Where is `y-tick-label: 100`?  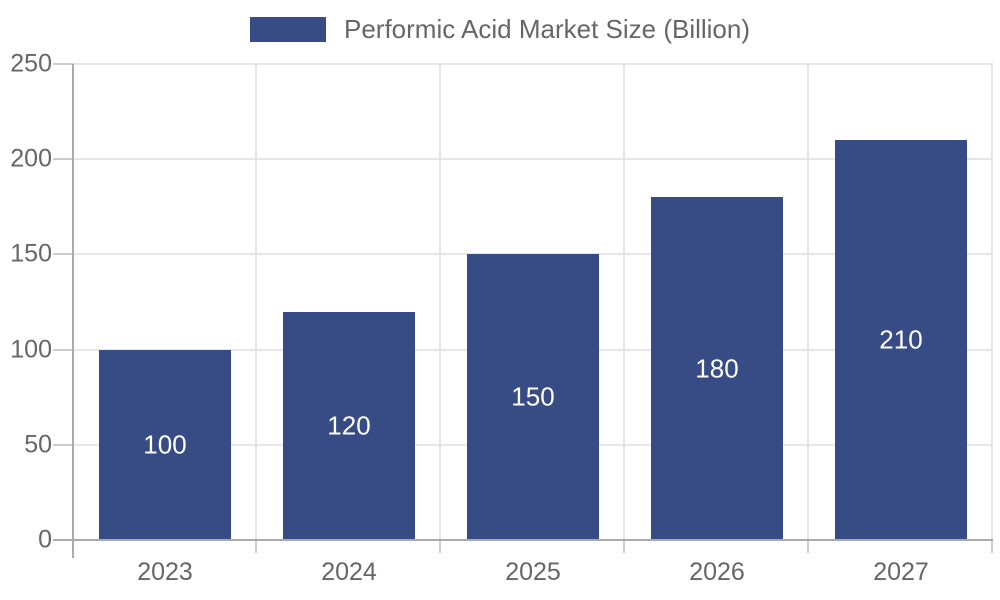 y-tick-label: 100 is located at coordinates (31, 349).